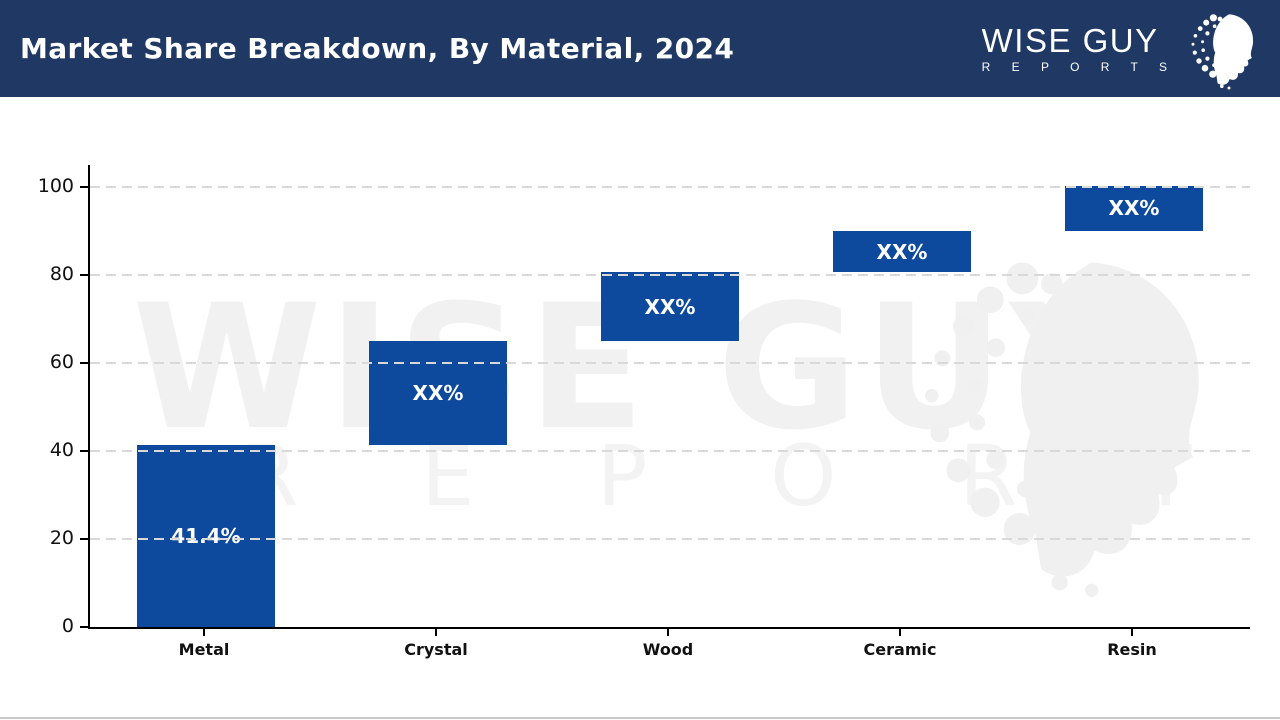 The width and height of the screenshot is (1280, 720). Describe the element at coordinates (436, 649) in the screenshot. I see `x-axis-label-crystal: Crystal` at that location.